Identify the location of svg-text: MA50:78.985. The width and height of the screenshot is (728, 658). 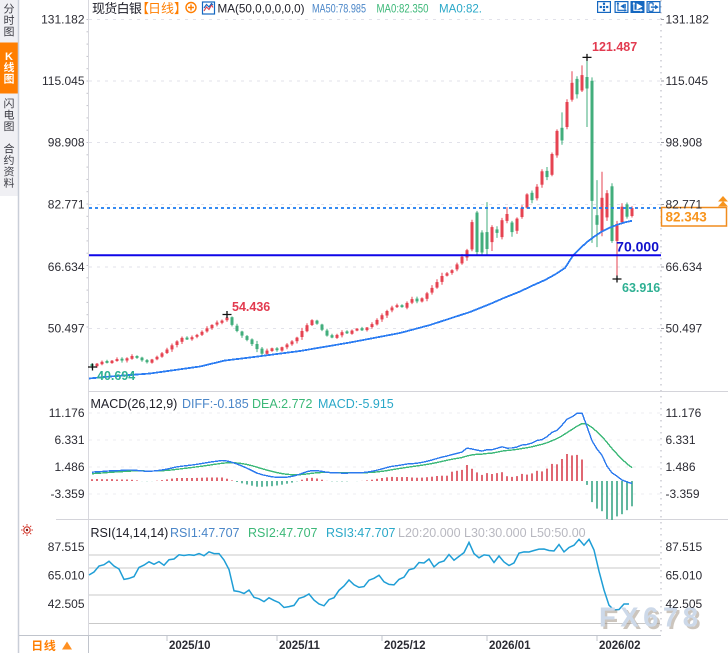
(339, 9).